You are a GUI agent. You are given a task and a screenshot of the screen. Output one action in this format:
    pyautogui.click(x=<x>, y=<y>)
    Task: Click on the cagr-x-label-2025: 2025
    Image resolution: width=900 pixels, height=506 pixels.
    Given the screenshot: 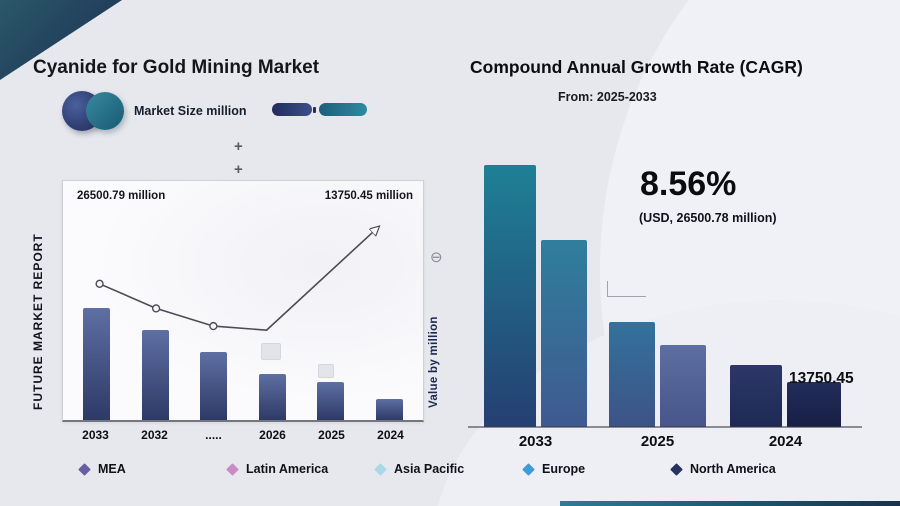 What is the action you would take?
    pyautogui.click(x=657, y=441)
    